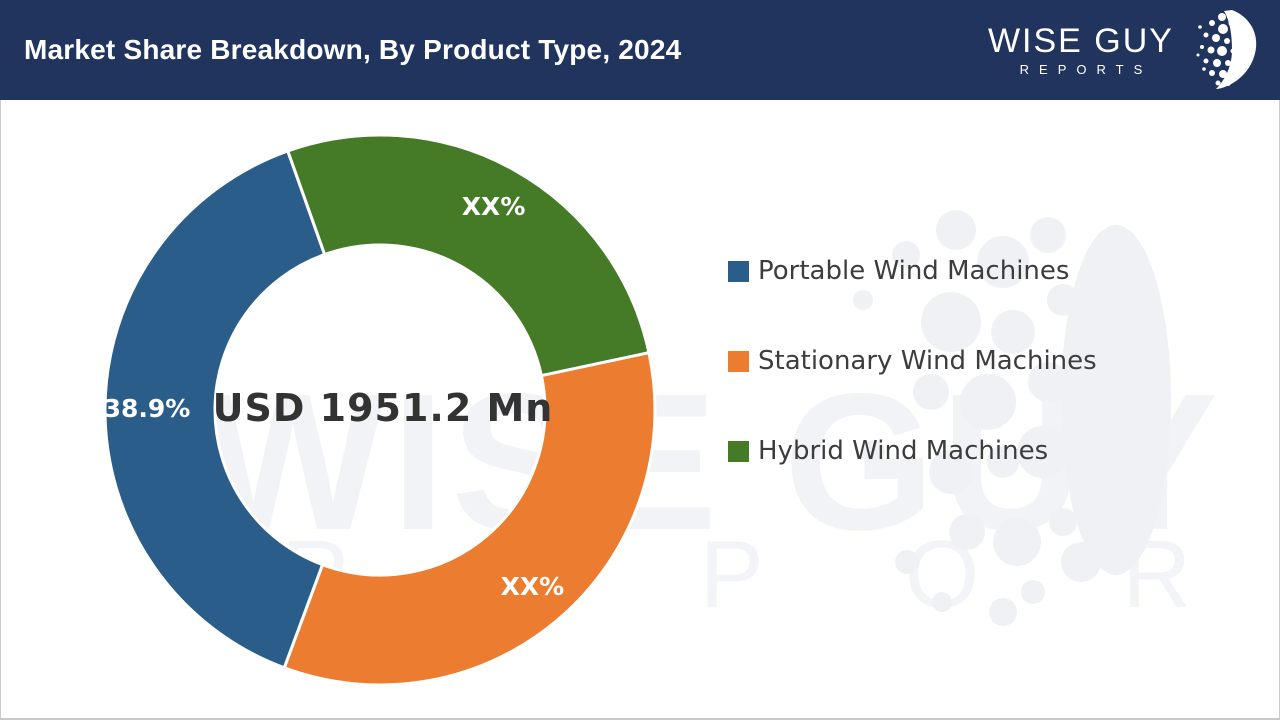 This screenshot has height=720, width=1280. Describe the element at coordinates (468, 255) in the screenshot. I see `donut-slice-hybrid-wind-machines` at that location.